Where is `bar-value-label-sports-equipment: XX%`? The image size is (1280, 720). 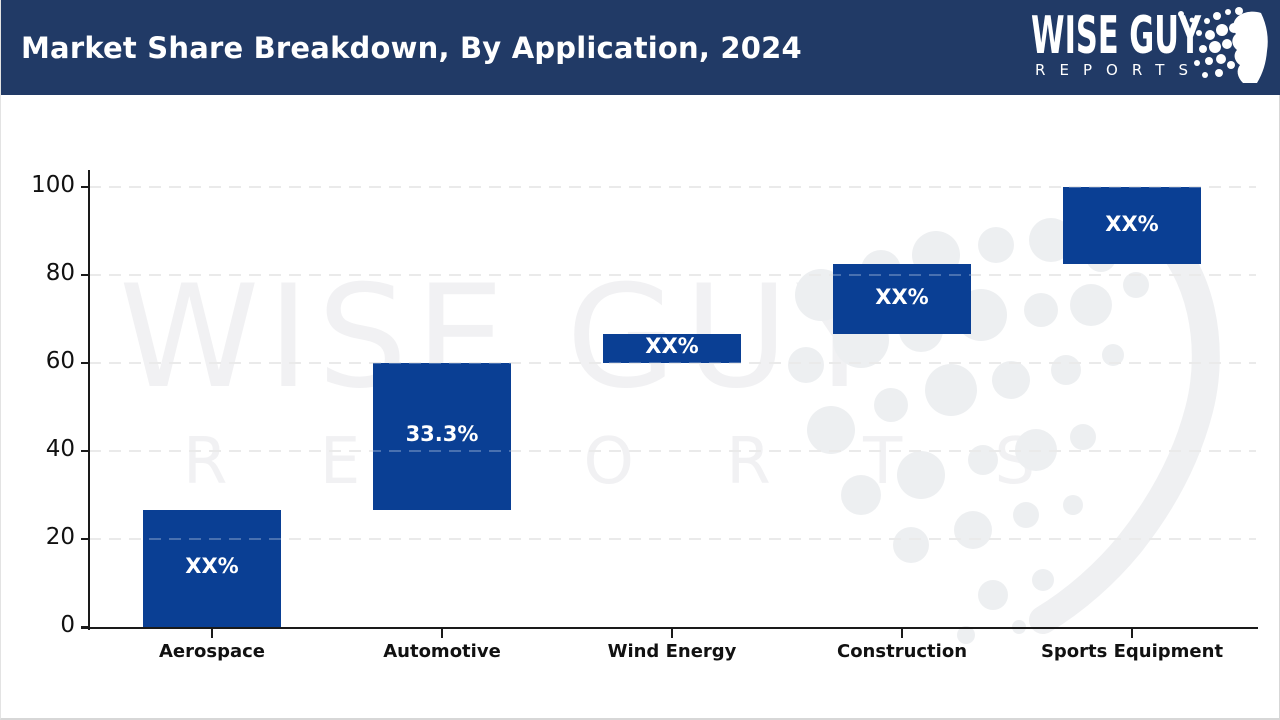 bar-value-label-sports-equipment: XX% is located at coordinates (1132, 223).